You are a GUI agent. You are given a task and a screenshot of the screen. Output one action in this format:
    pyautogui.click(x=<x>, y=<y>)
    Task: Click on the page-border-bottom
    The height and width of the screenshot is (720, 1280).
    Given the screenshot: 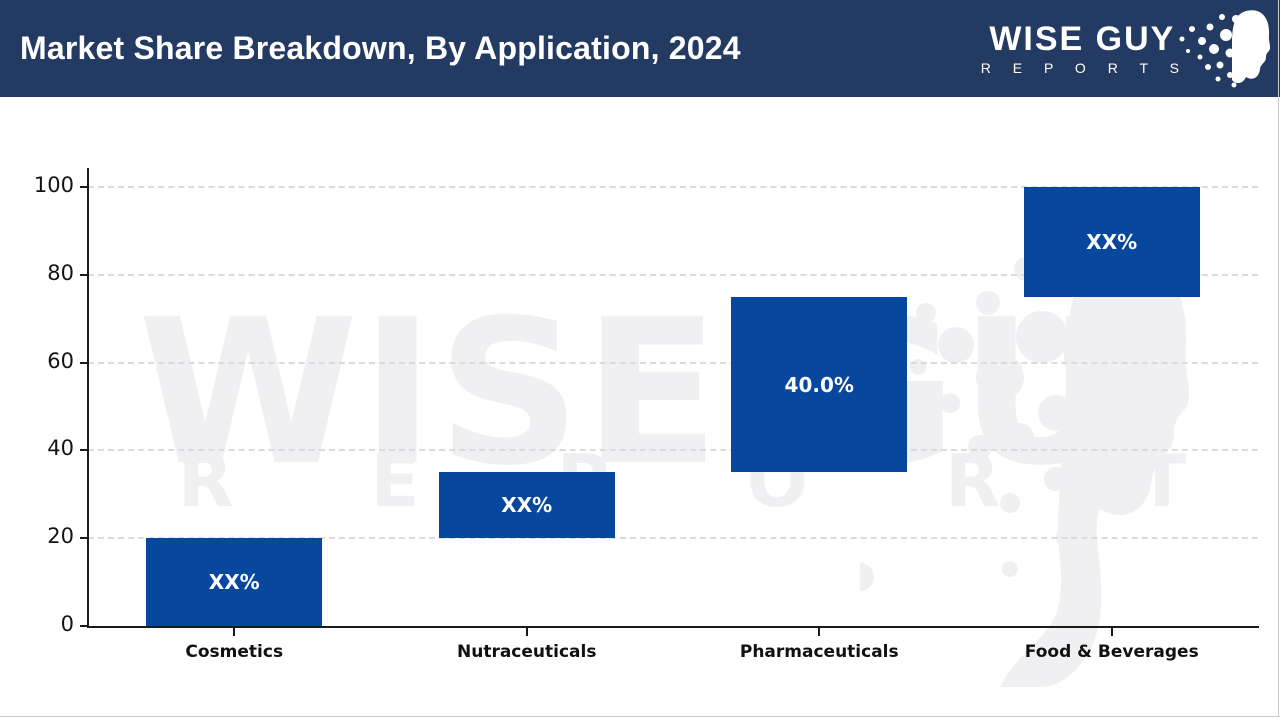 What is the action you would take?
    pyautogui.click(x=640, y=716)
    